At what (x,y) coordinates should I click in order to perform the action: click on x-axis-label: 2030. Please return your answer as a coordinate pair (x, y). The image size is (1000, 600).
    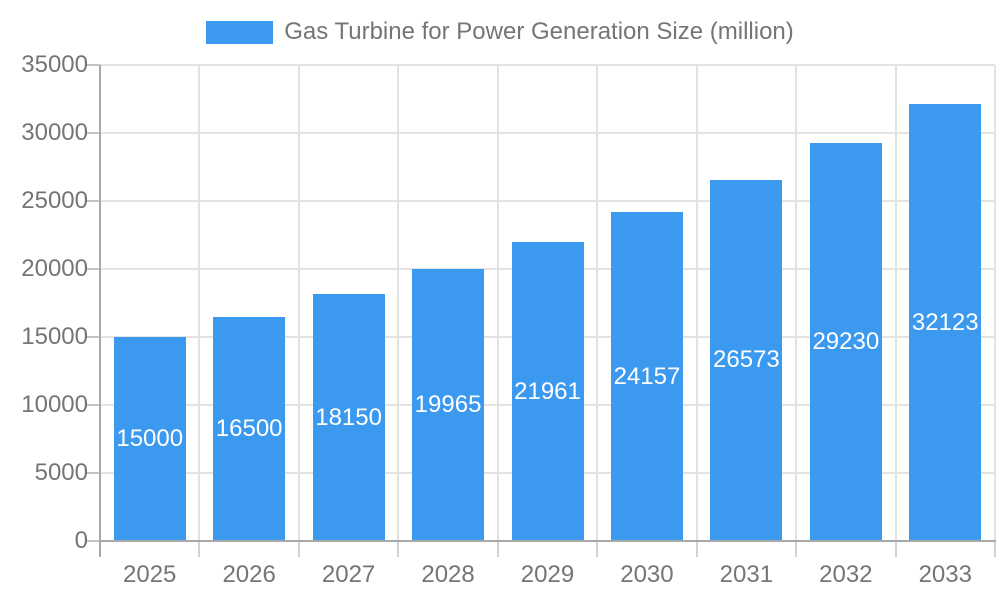
    Looking at the image, I should click on (647, 574).